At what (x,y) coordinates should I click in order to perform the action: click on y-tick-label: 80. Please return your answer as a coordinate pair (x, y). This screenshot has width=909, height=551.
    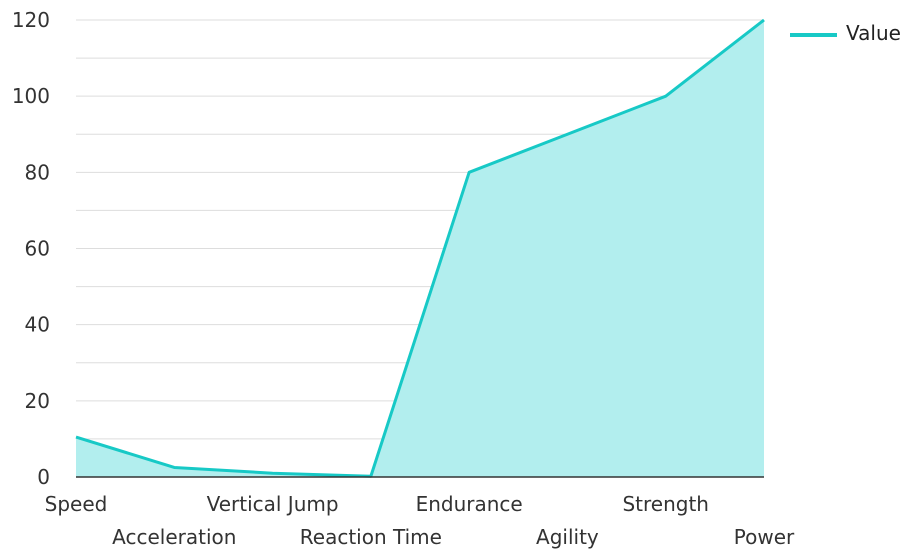
    Looking at the image, I should click on (37, 172).